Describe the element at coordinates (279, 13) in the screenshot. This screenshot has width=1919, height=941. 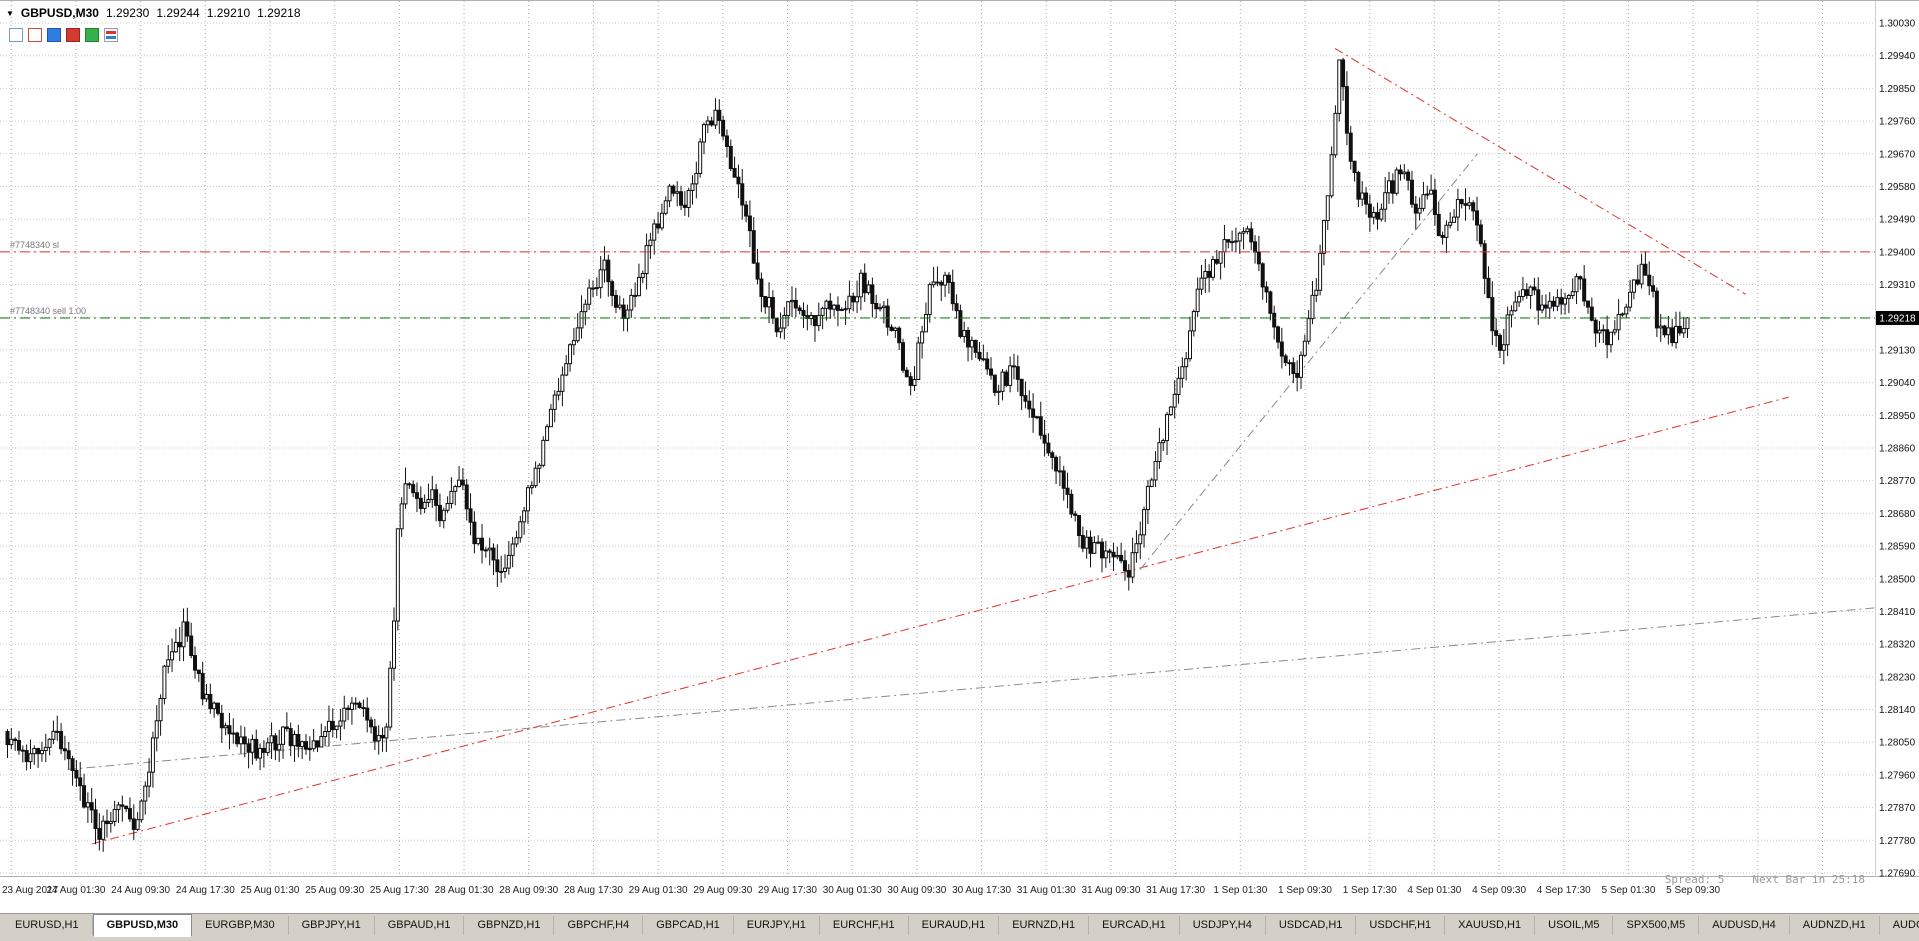
I see `ohlc-close: 1.29218` at that location.